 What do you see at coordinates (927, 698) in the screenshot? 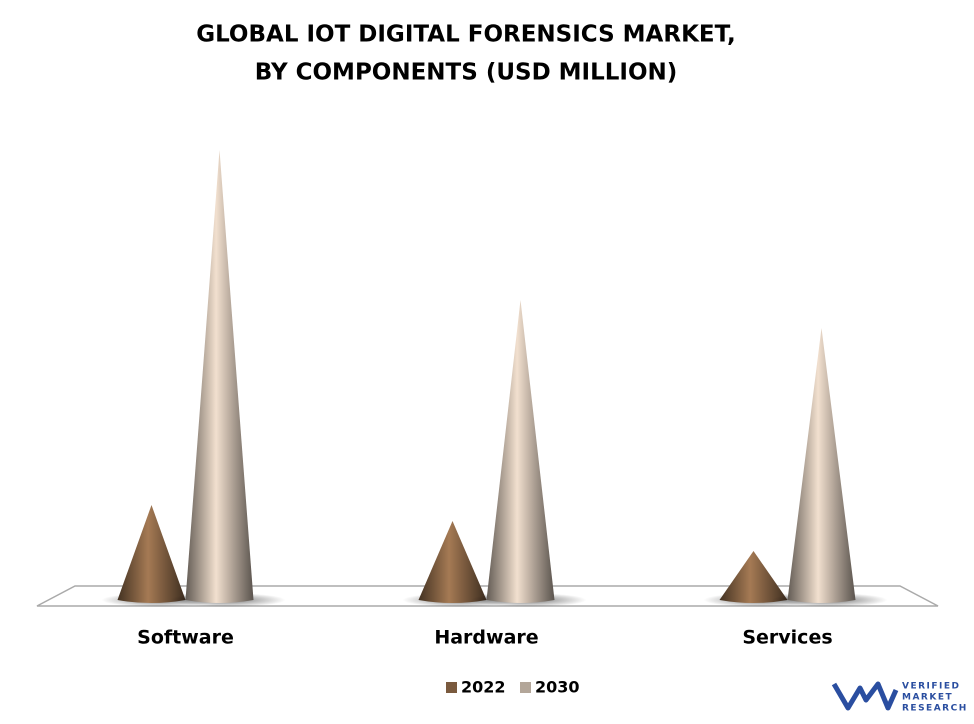
I see `logo-text: MARKET` at bounding box center [927, 698].